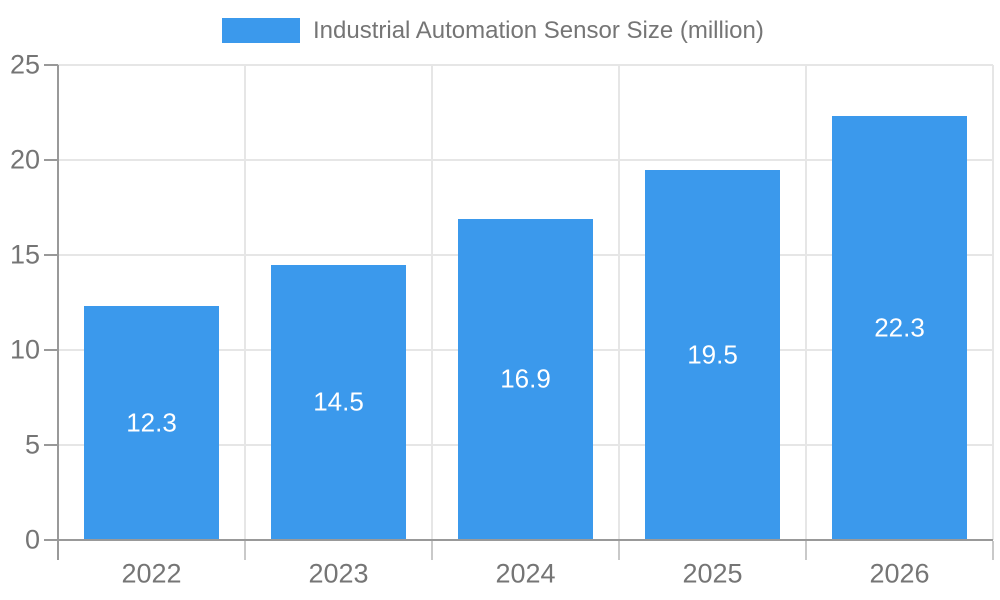 The height and width of the screenshot is (600, 1000). I want to click on x-tick-label: 2022, so click(151, 573).